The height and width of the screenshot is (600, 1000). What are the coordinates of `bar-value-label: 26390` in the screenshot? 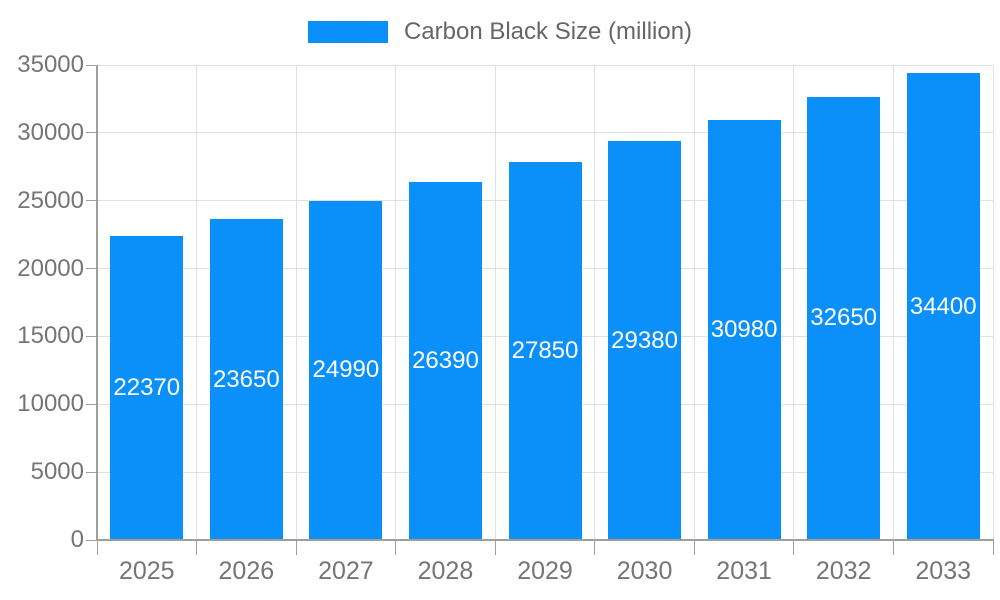 It's located at (445, 360).